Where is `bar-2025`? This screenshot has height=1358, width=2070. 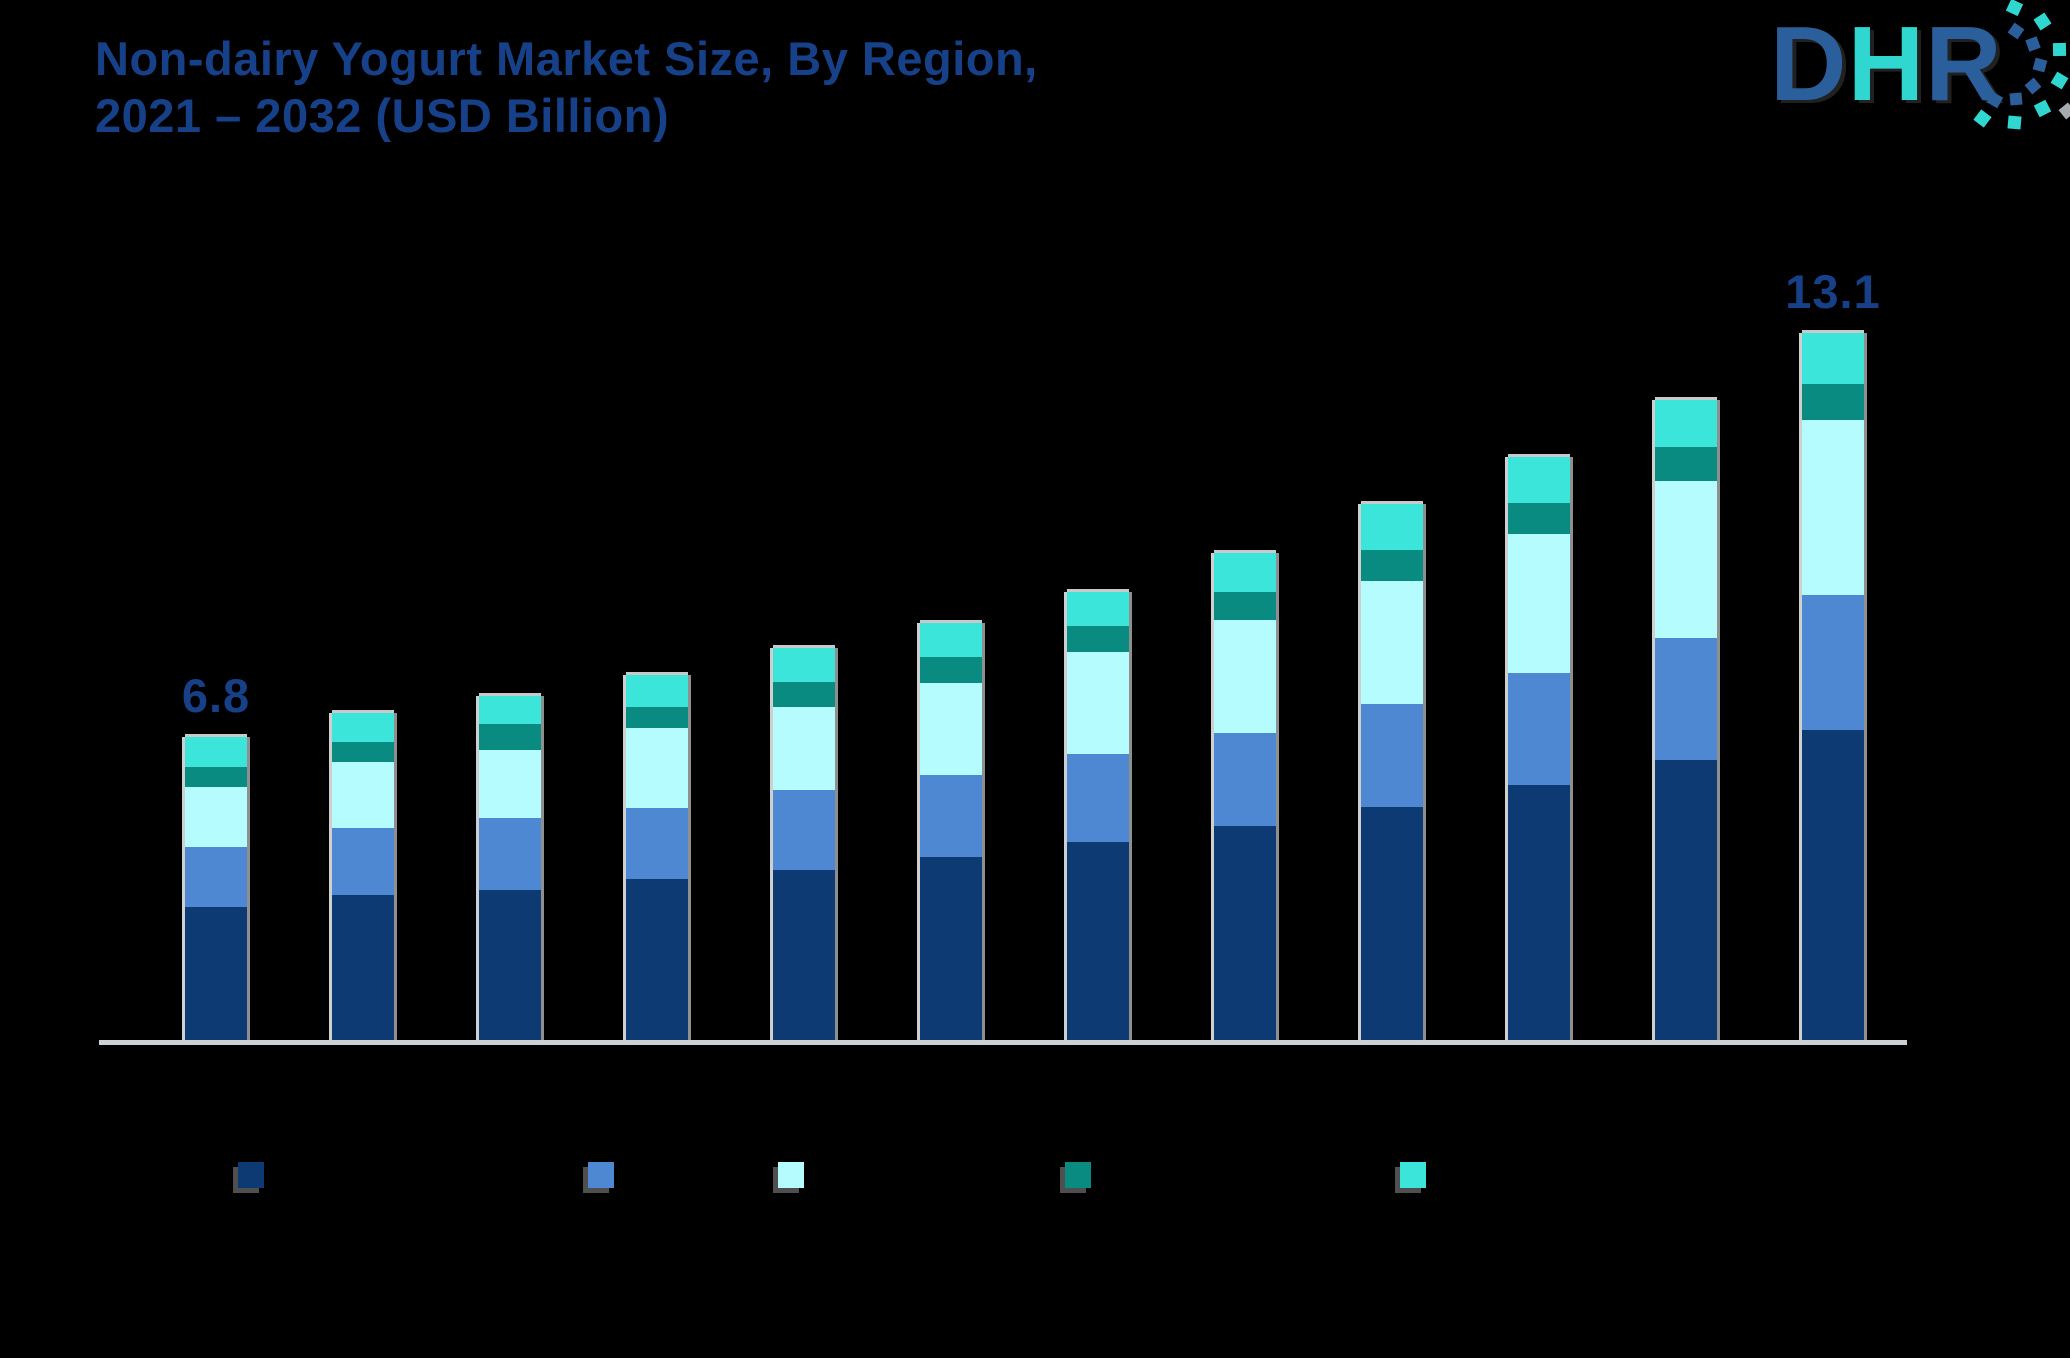 bar-2025 is located at coordinates (804, 844).